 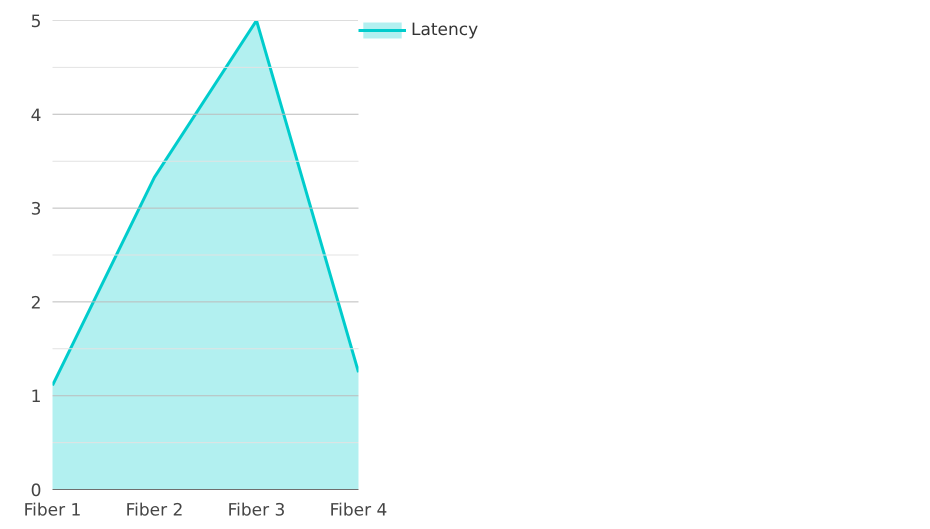 What do you see at coordinates (155, 510) in the screenshot?
I see `x-tick-label: Fiber 2` at bounding box center [155, 510].